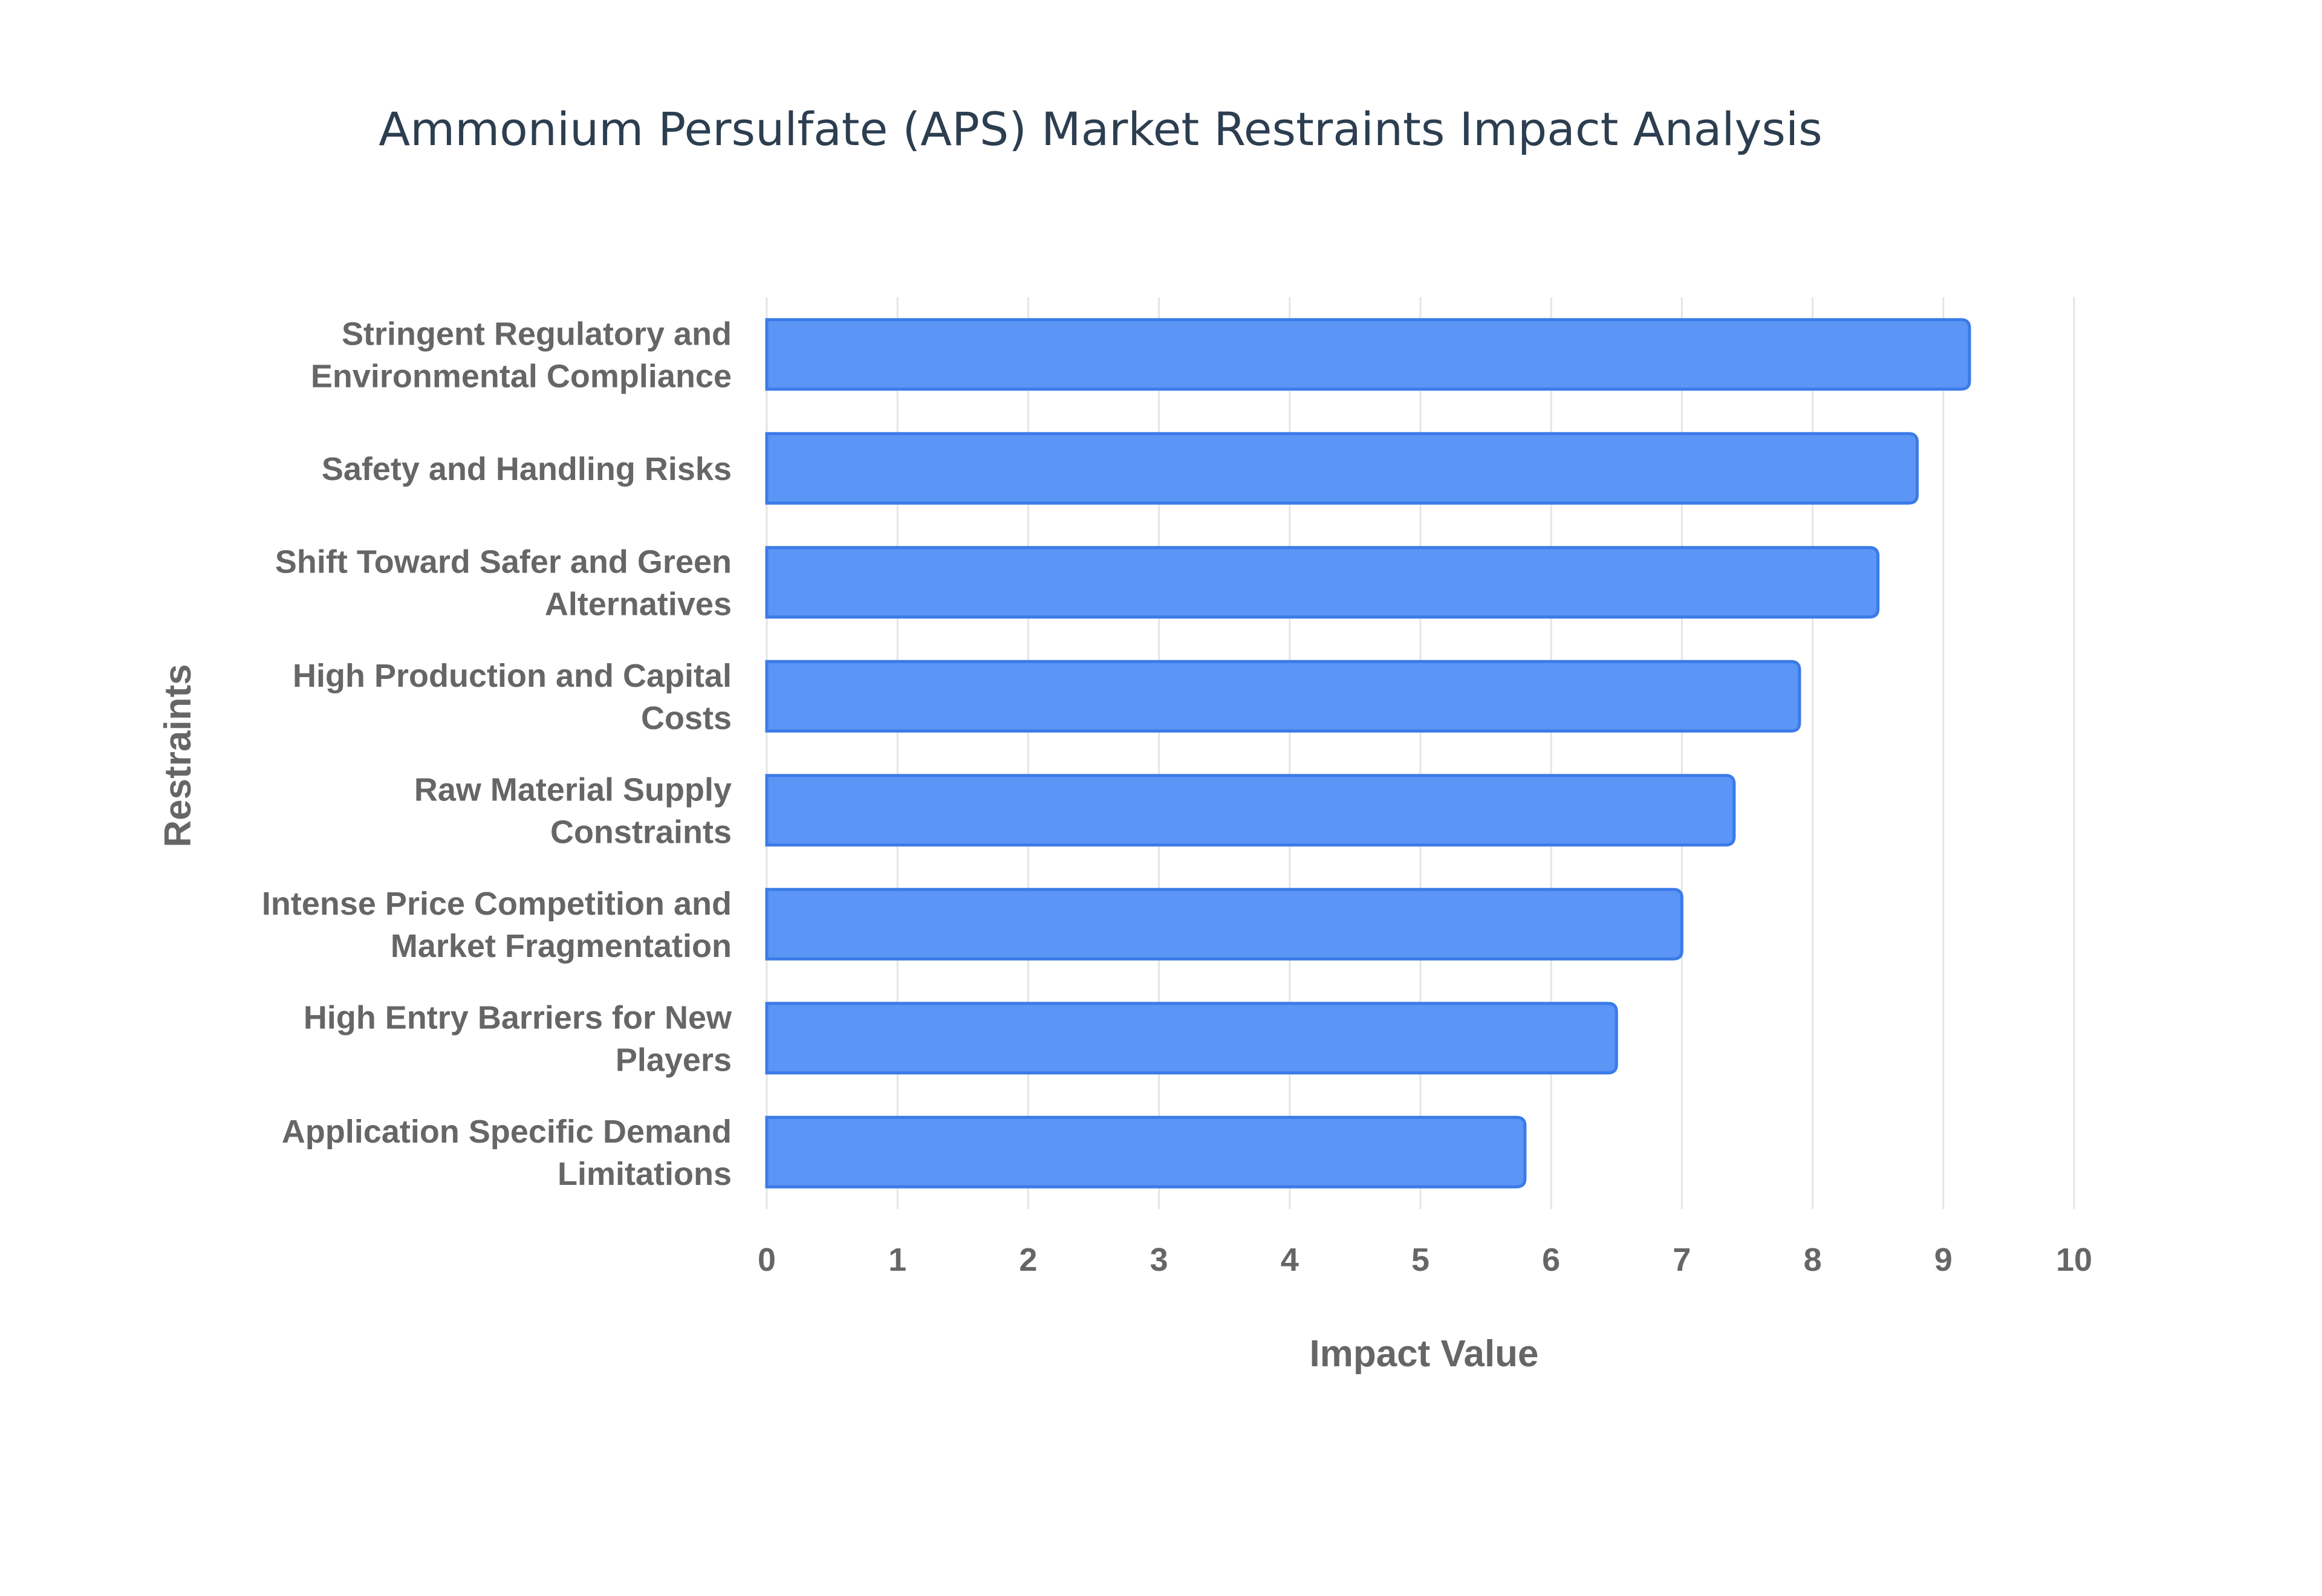 This screenshot has height=1596, width=2322. I want to click on category-label: Stringent Regulatory and, so click(537, 334).